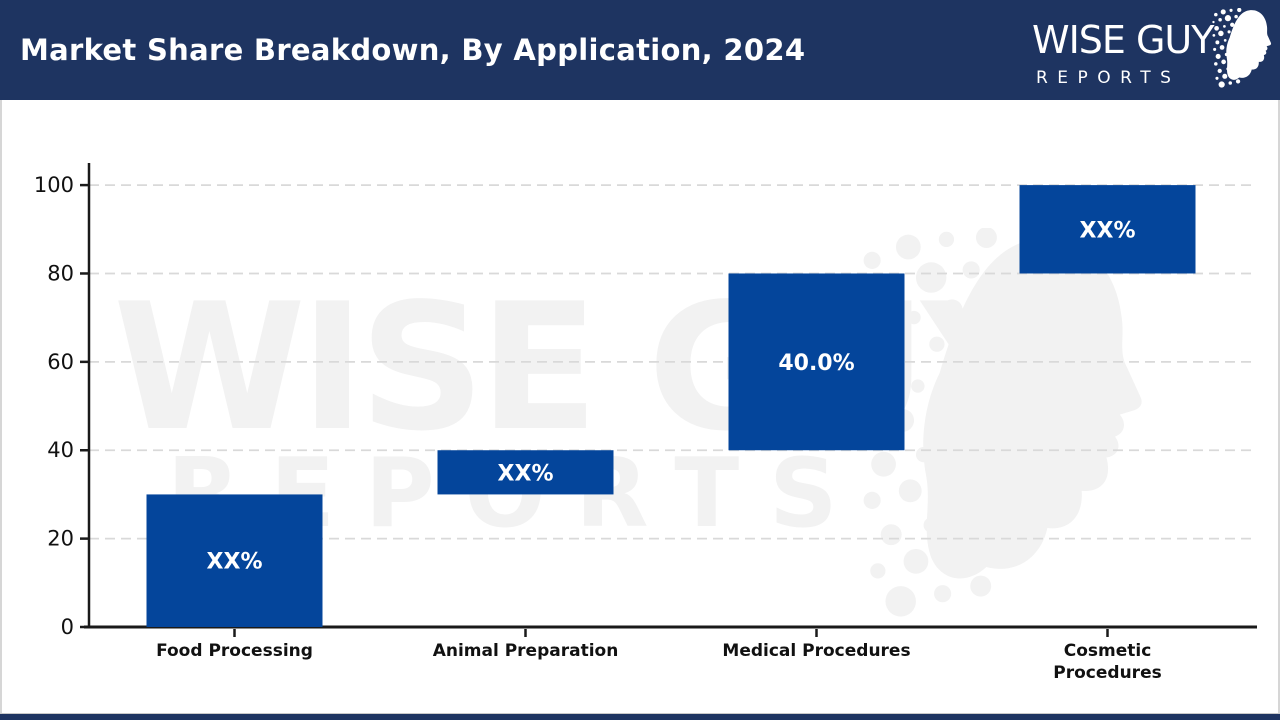  I want to click on y-tick-label: 60, so click(60, 362).